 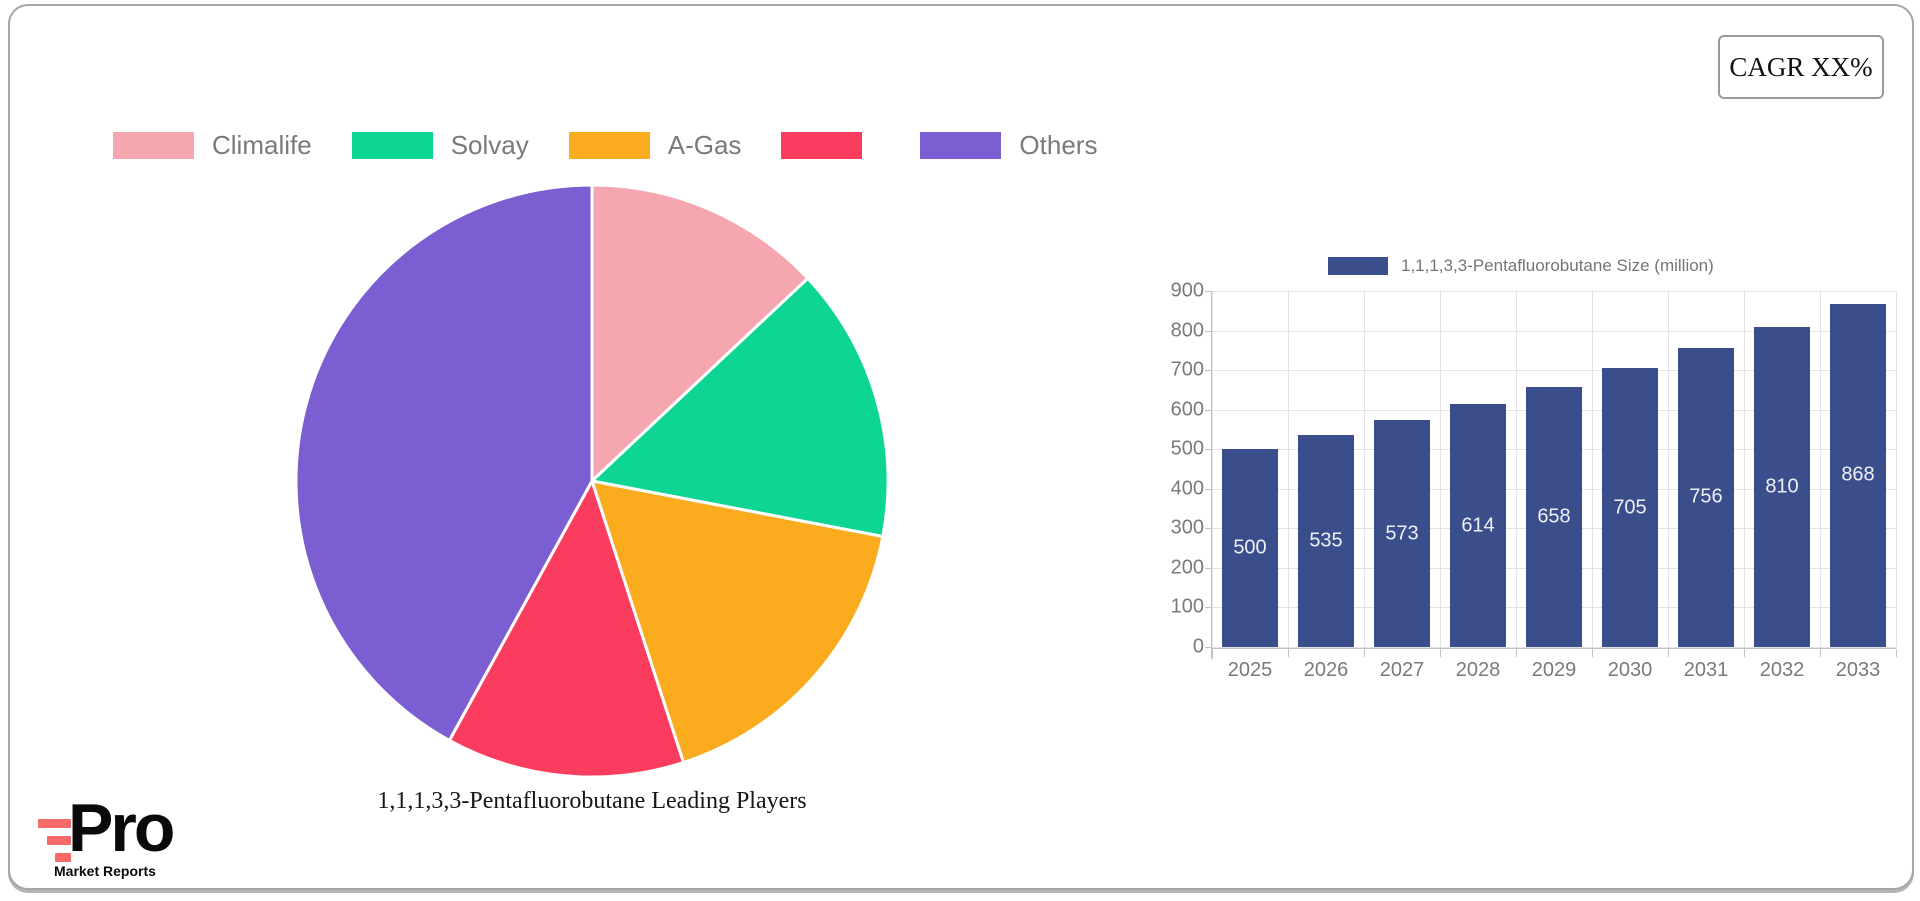 What do you see at coordinates (1478, 670) in the screenshot?
I see `x-axis-label: 2028` at bounding box center [1478, 670].